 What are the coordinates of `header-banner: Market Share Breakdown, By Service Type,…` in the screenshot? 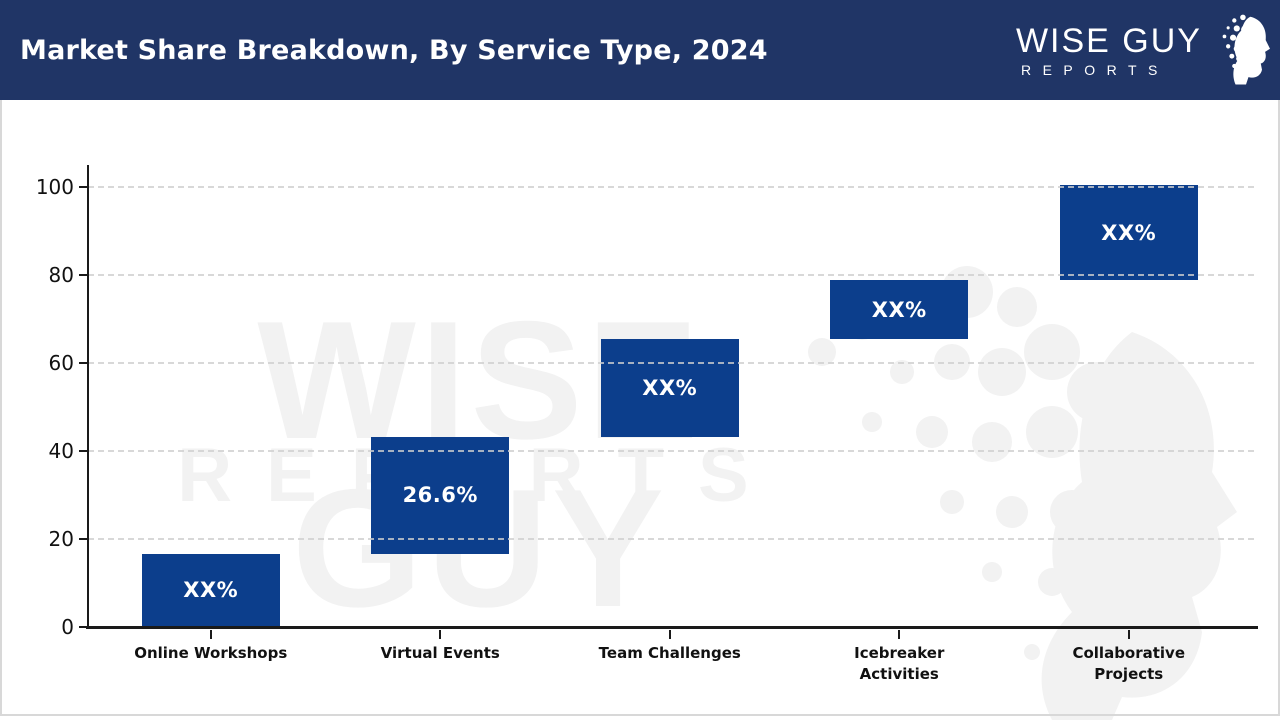 It's located at (640, 50).